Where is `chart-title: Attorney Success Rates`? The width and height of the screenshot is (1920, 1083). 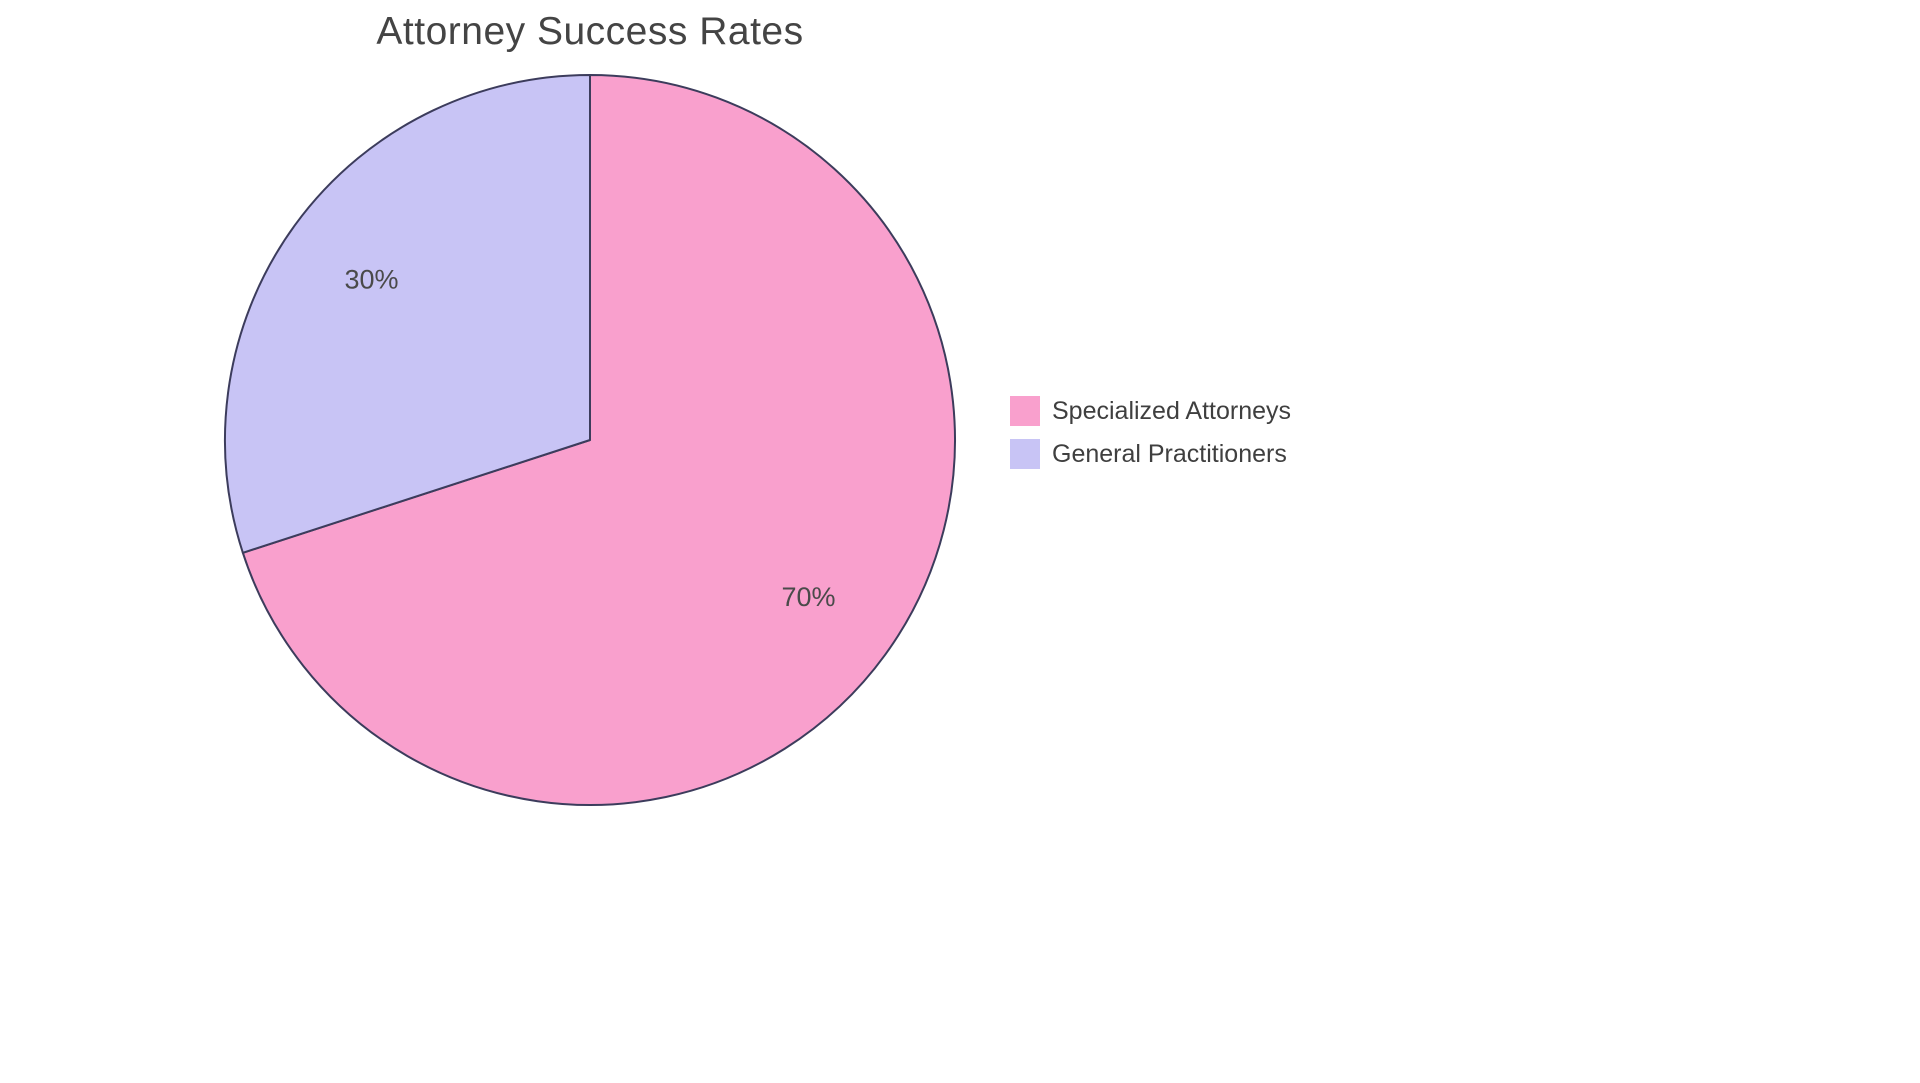
chart-title: Attorney Success Rates is located at coordinates (590, 31).